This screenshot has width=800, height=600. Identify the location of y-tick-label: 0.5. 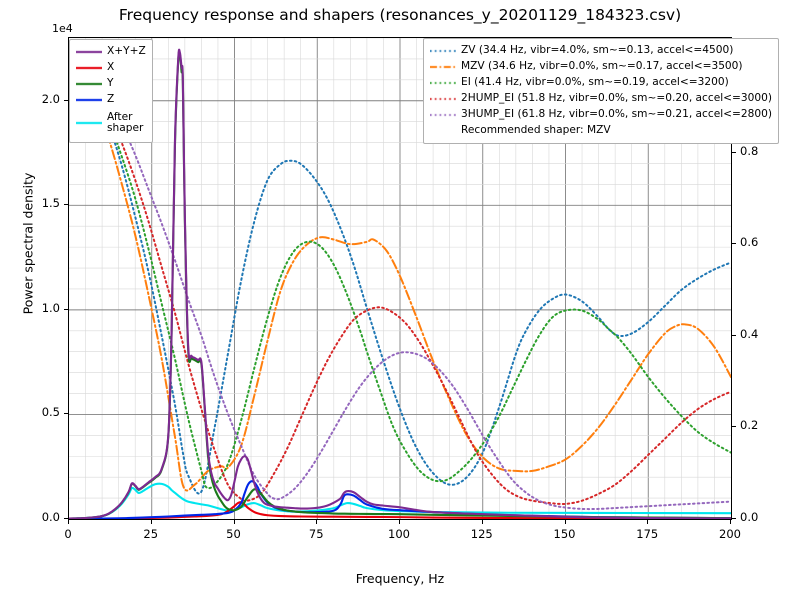
(50, 412).